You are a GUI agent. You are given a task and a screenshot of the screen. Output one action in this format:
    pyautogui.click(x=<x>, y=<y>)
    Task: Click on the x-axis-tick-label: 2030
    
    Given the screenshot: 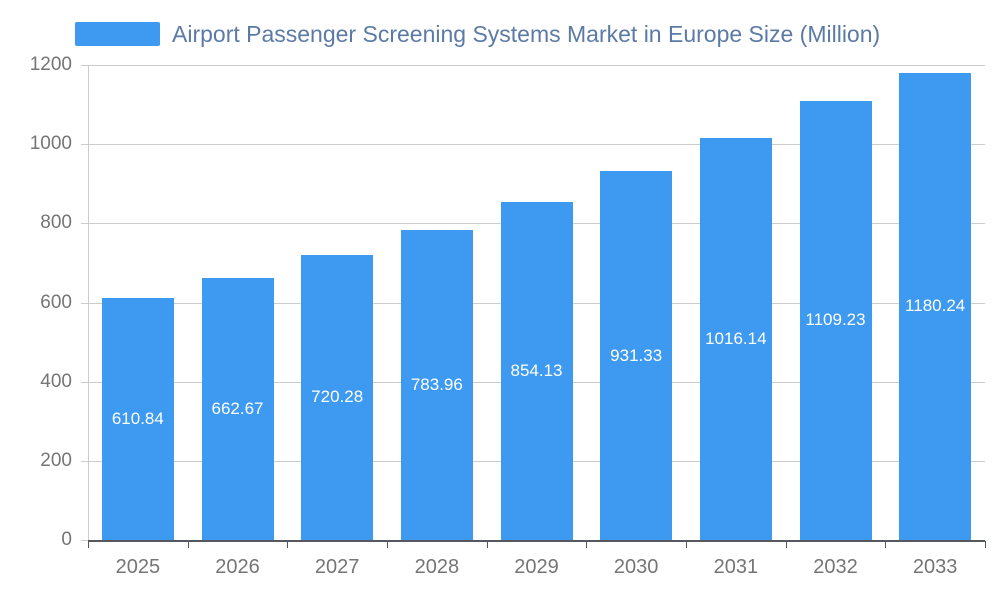 What is the action you would take?
    pyautogui.click(x=636, y=567)
    